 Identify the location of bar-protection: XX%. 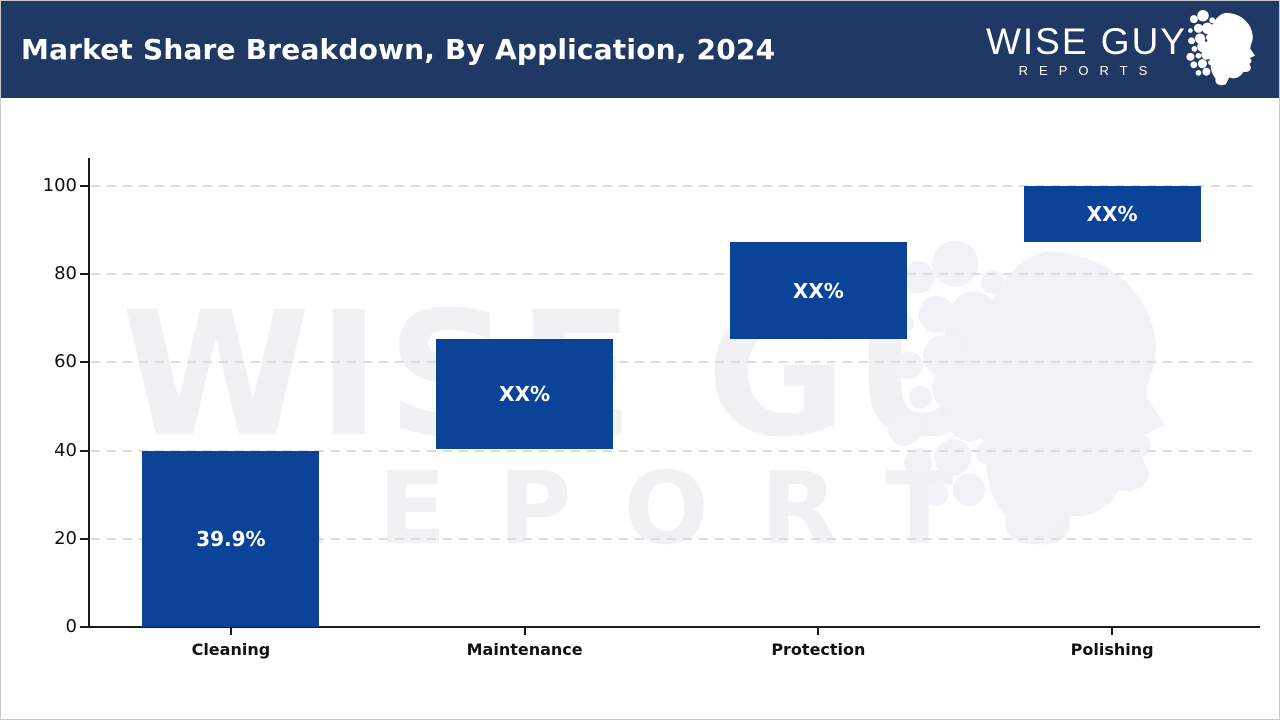
(818, 291).